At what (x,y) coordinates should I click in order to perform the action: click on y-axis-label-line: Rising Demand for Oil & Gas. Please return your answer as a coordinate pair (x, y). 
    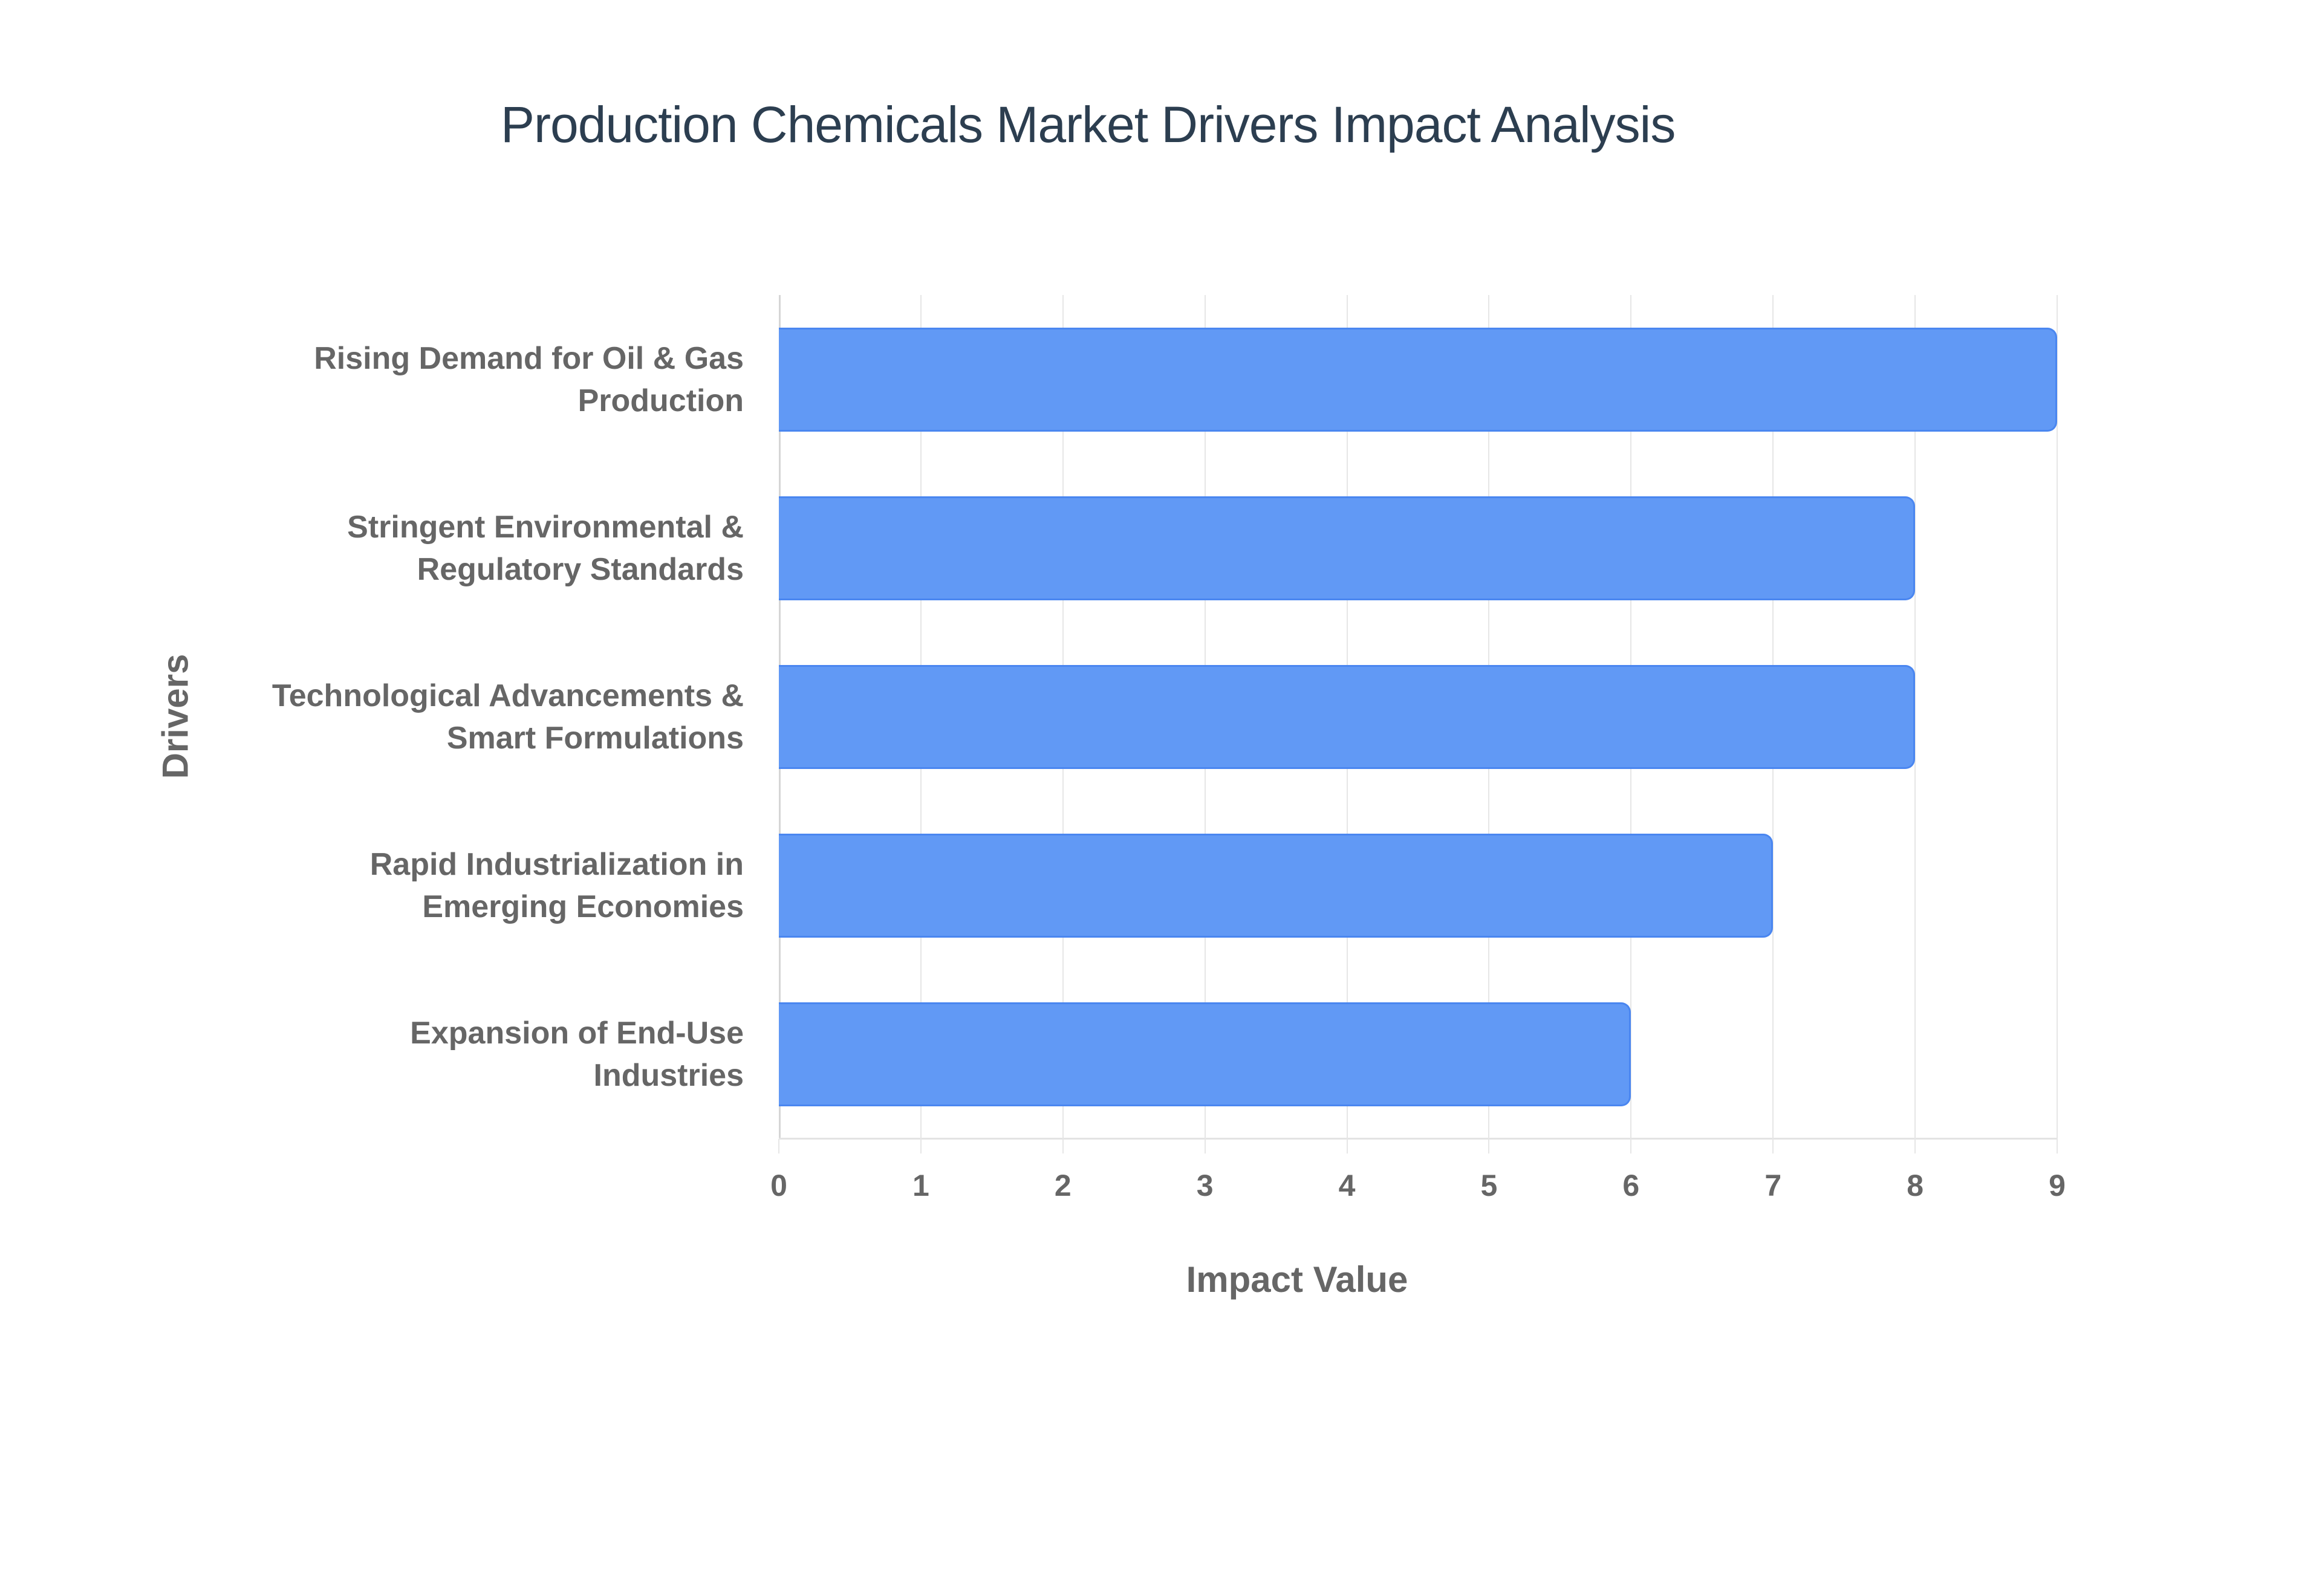
    Looking at the image, I should click on (529, 358).